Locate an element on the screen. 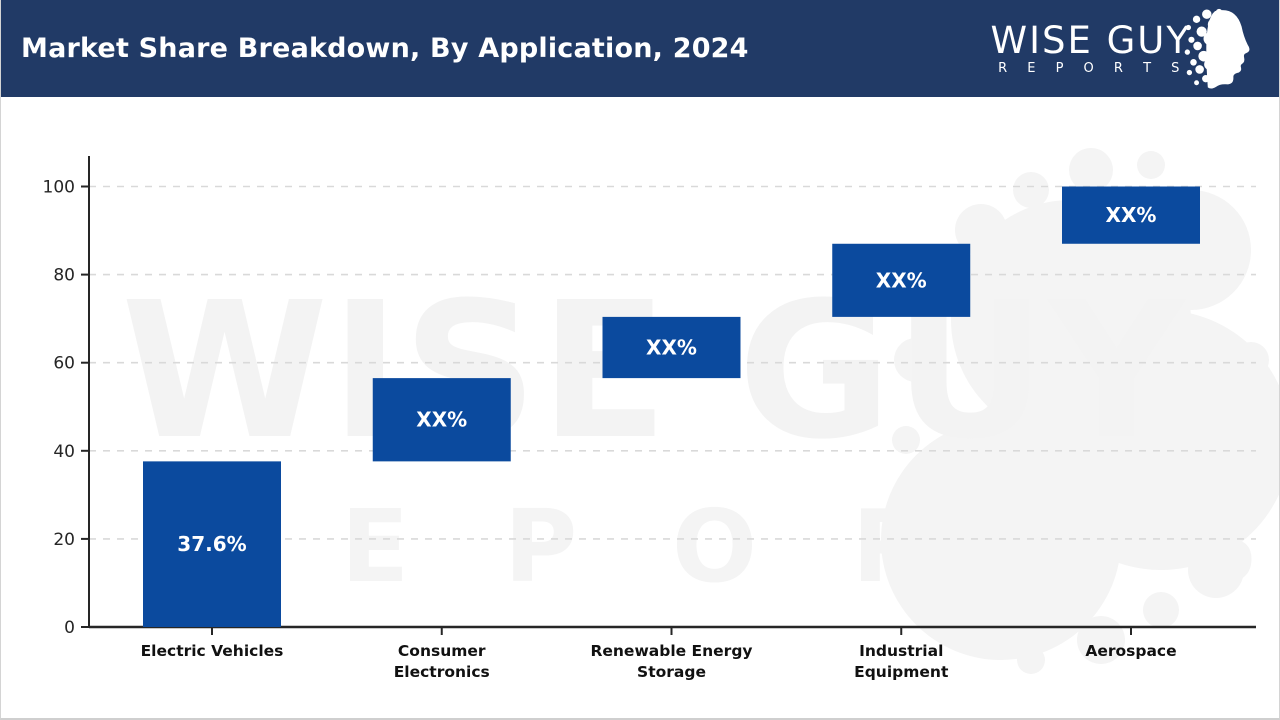  bar-electric-vehicles is located at coordinates (212, 544).